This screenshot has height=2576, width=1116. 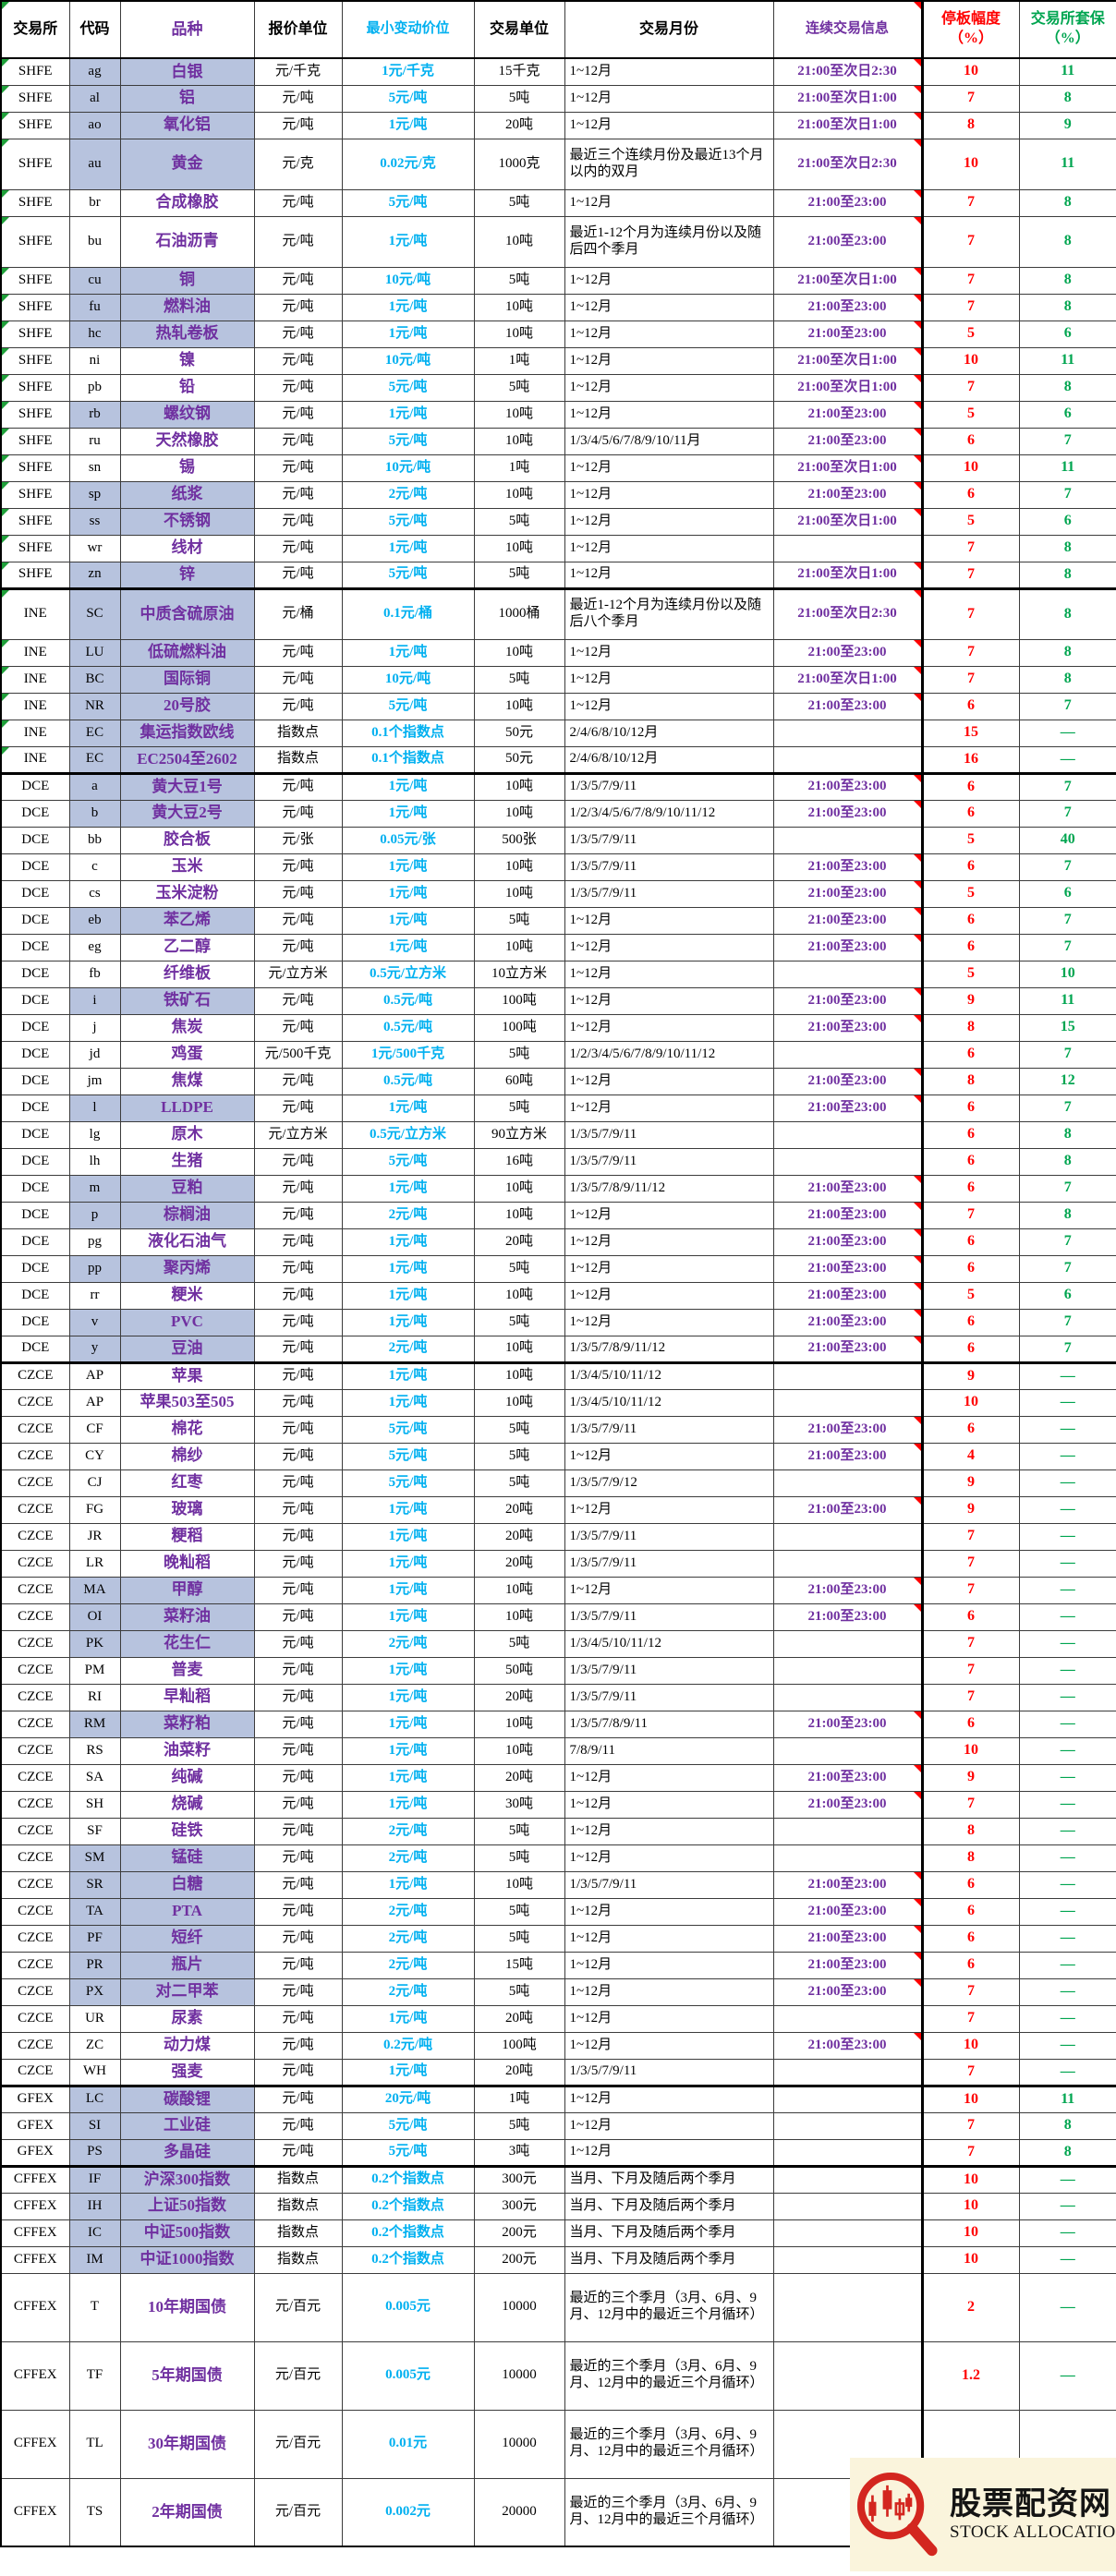 I want to click on spec-row-CZCE-PF: CZCE PF 短纤 元/吨 2元/吨 5吨 1~12月 21:00至23:00 6—, so click(x=558, y=1938).